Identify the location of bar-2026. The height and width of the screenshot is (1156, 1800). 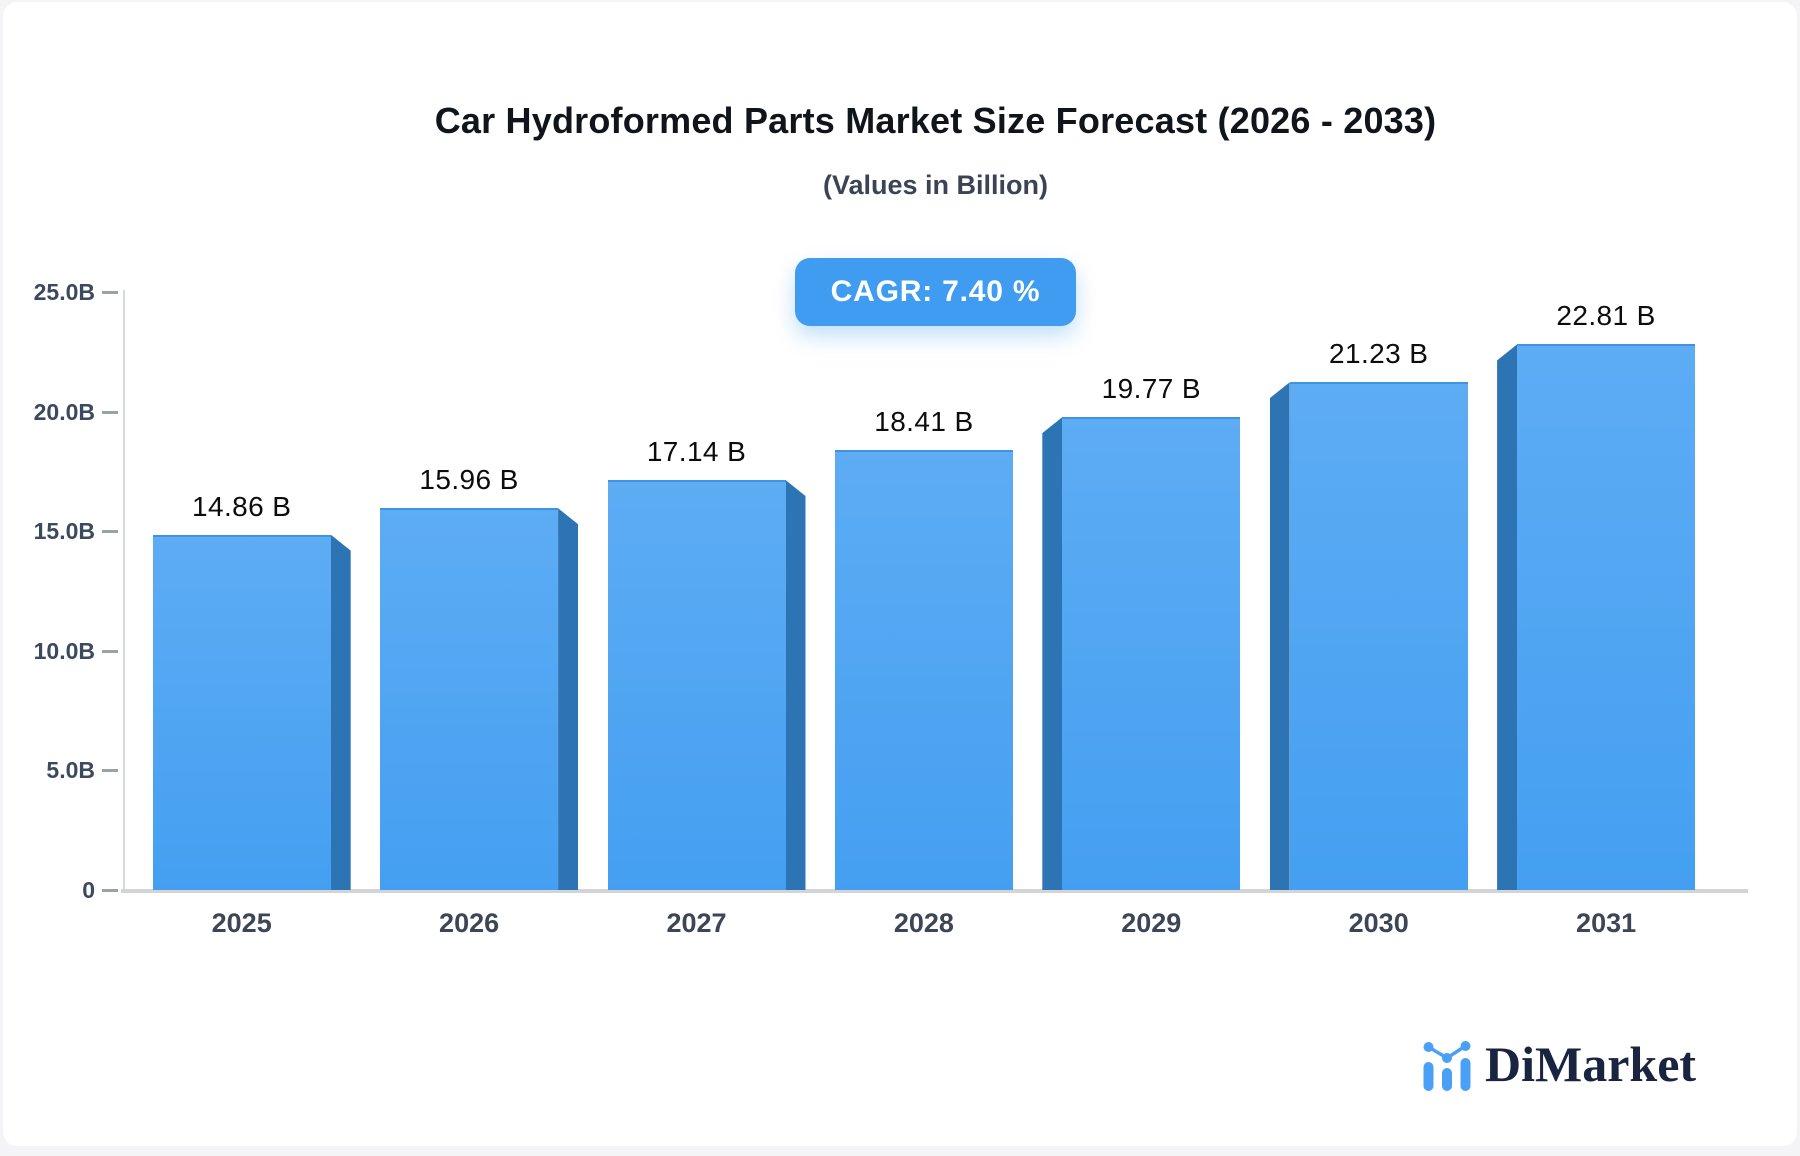
(469, 699).